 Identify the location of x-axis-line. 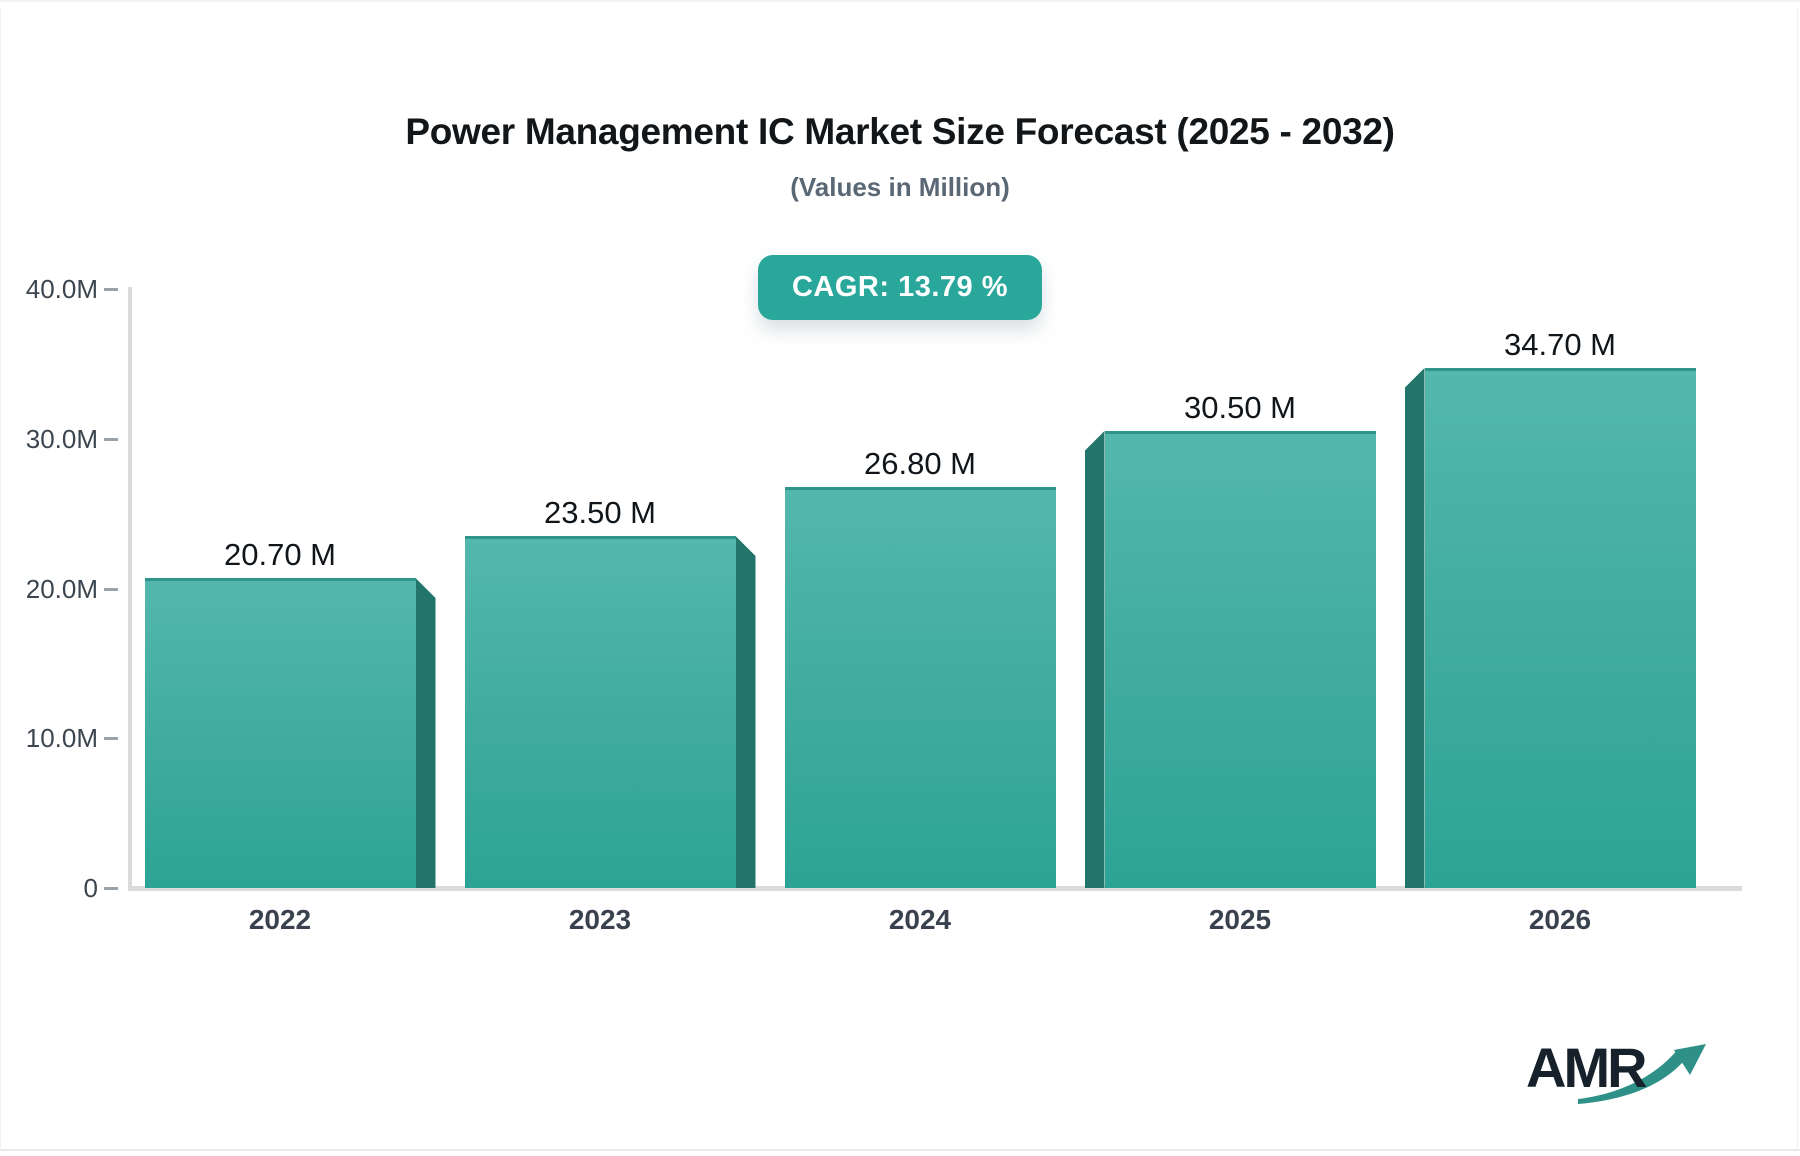
(935, 888).